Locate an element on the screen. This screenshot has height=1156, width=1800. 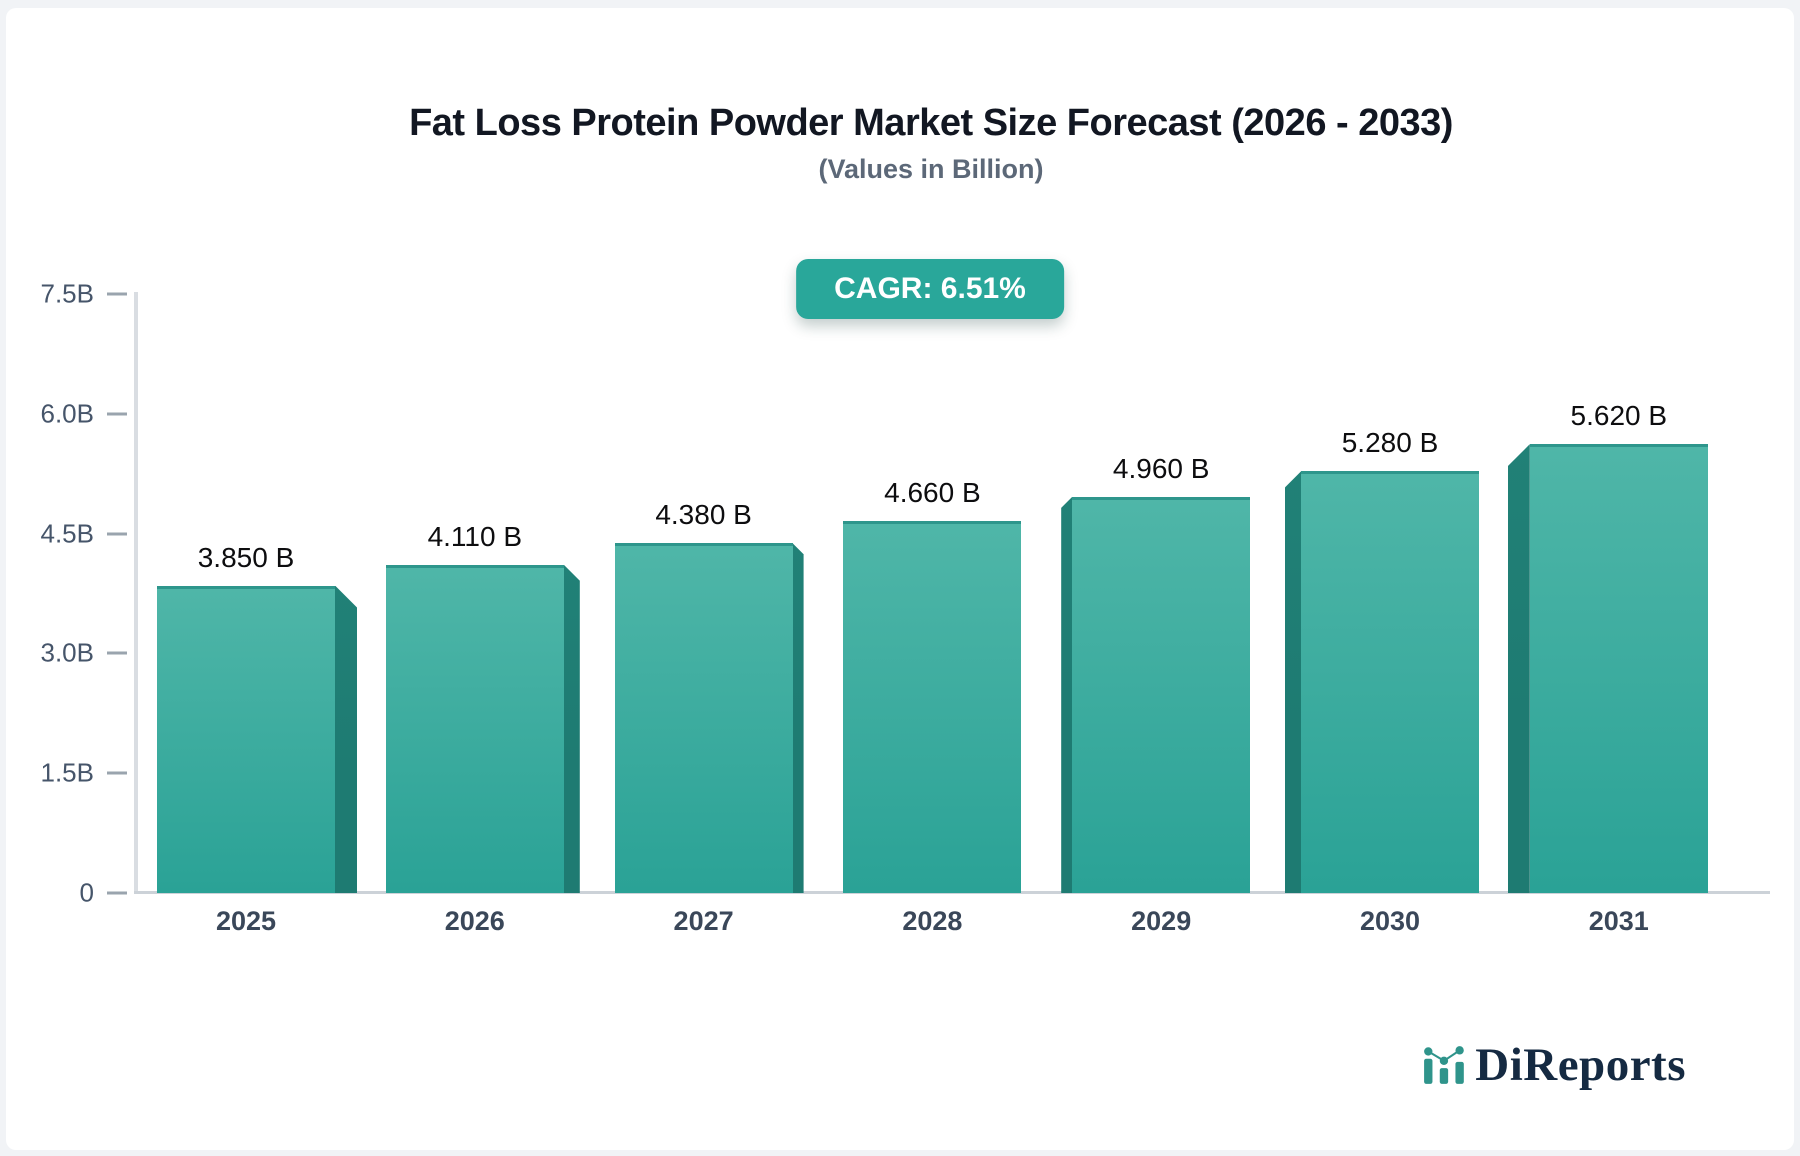
bar-value-label: 3.850 B is located at coordinates (246, 557).